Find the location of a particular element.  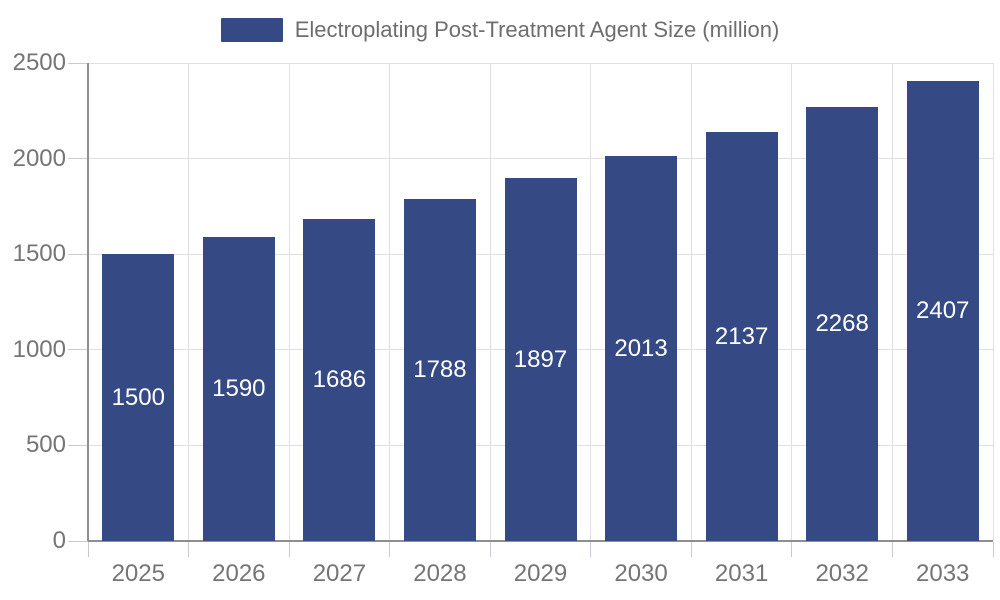

x-axis-label: 2025 is located at coordinates (138, 573).